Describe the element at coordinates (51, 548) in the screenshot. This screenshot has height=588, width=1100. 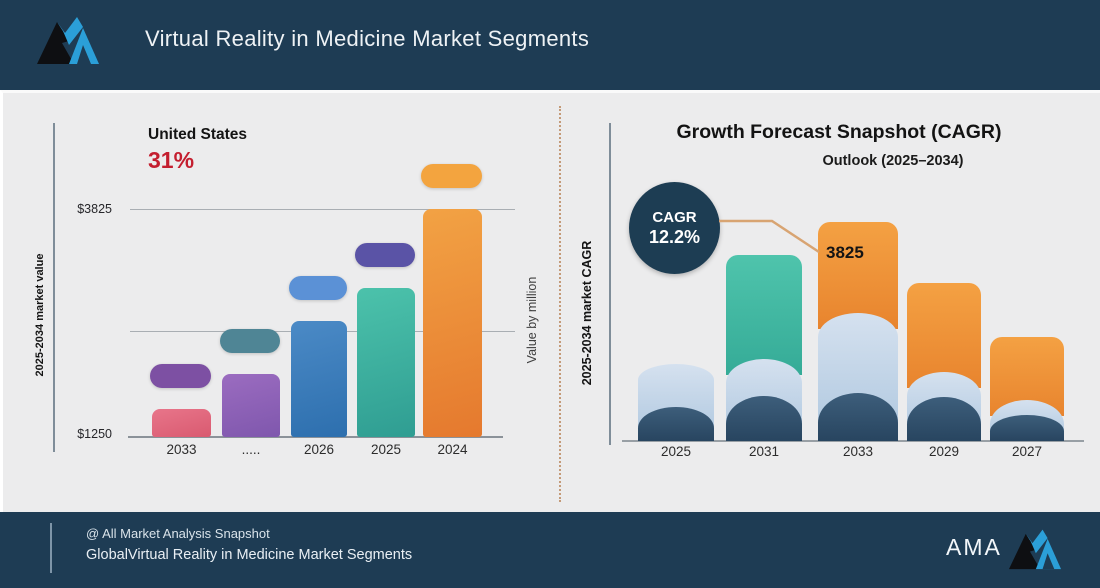
I see `footer-divider-line` at that location.